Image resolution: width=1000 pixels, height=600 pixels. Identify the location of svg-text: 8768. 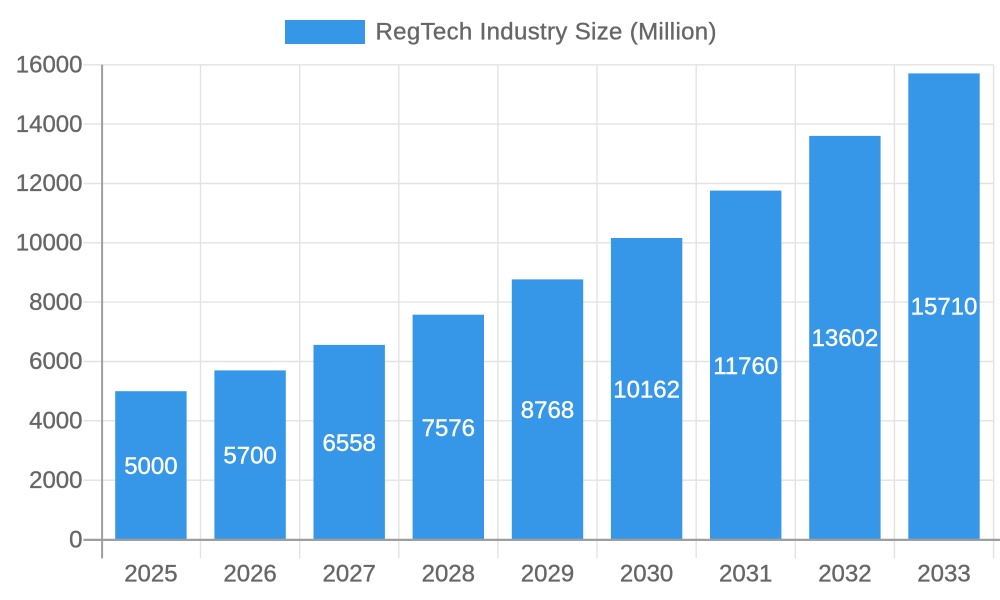
(547, 410).